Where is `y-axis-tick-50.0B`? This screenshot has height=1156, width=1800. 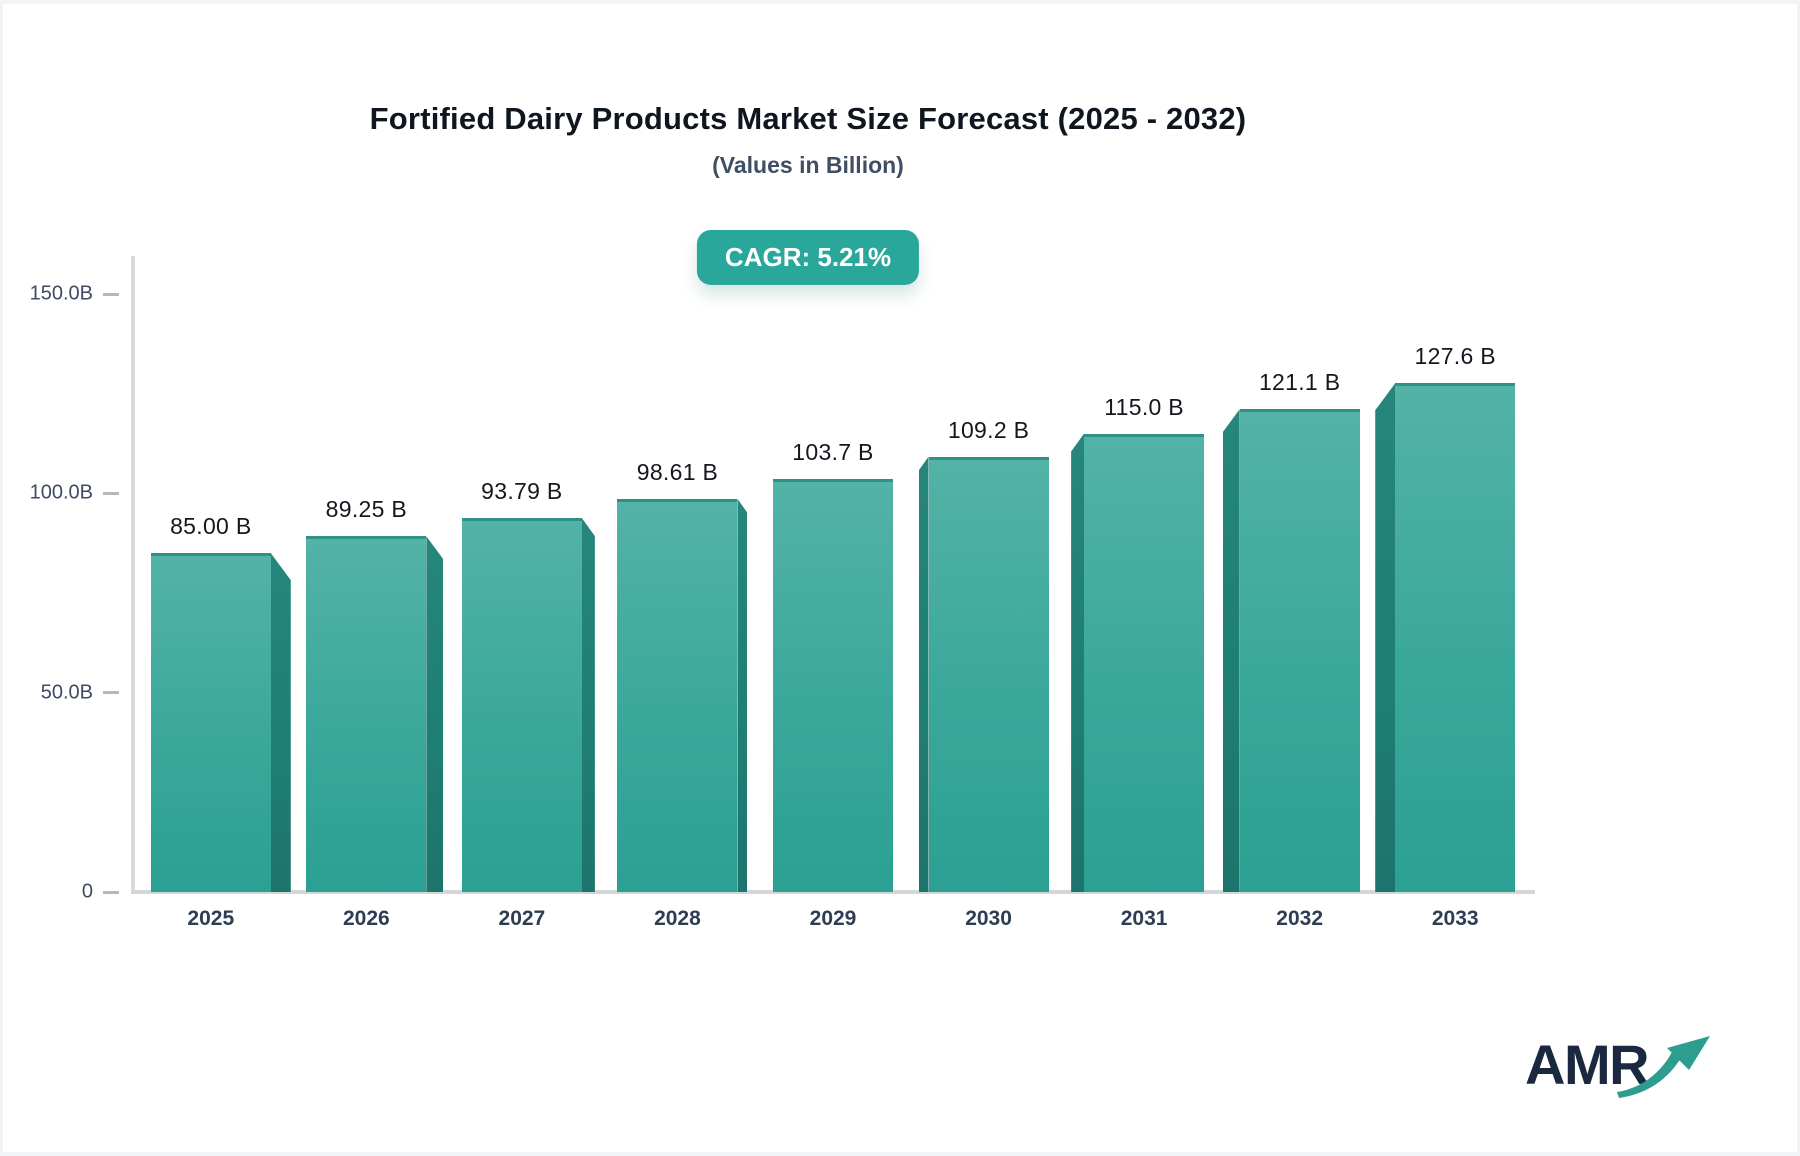
y-axis-tick-50.0B is located at coordinates (111, 693).